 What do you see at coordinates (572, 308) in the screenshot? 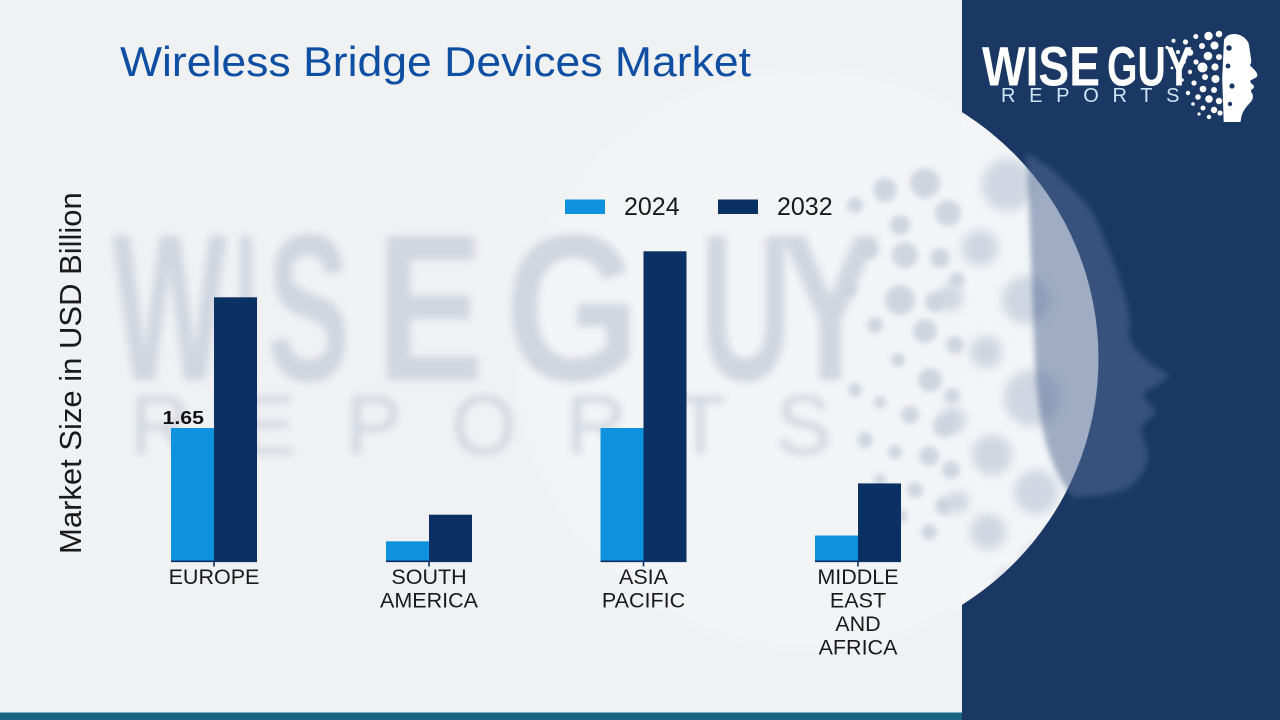
I see `svg-text: G` at bounding box center [572, 308].